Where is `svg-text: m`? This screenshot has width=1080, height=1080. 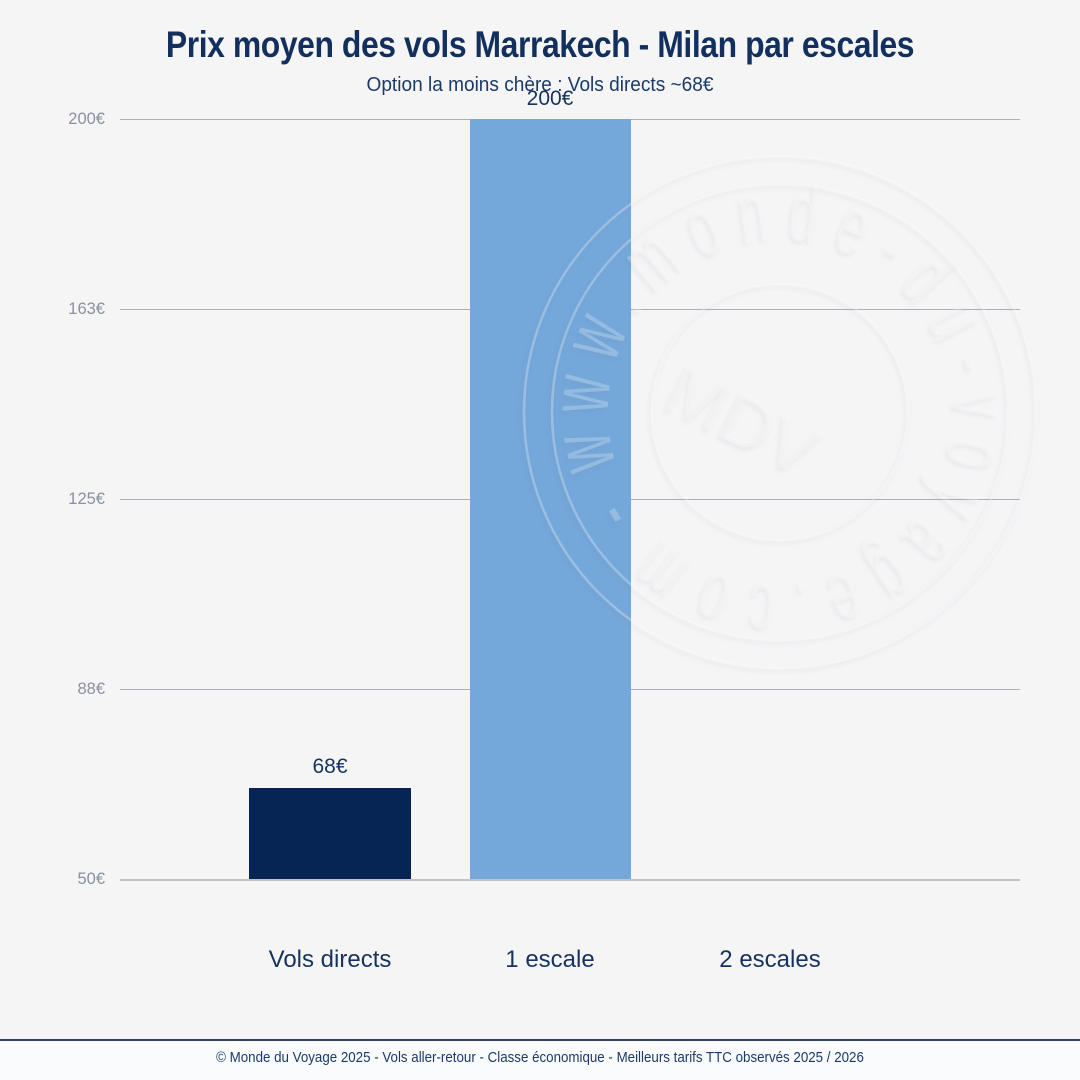
svg-text: m is located at coordinates (659, 572).